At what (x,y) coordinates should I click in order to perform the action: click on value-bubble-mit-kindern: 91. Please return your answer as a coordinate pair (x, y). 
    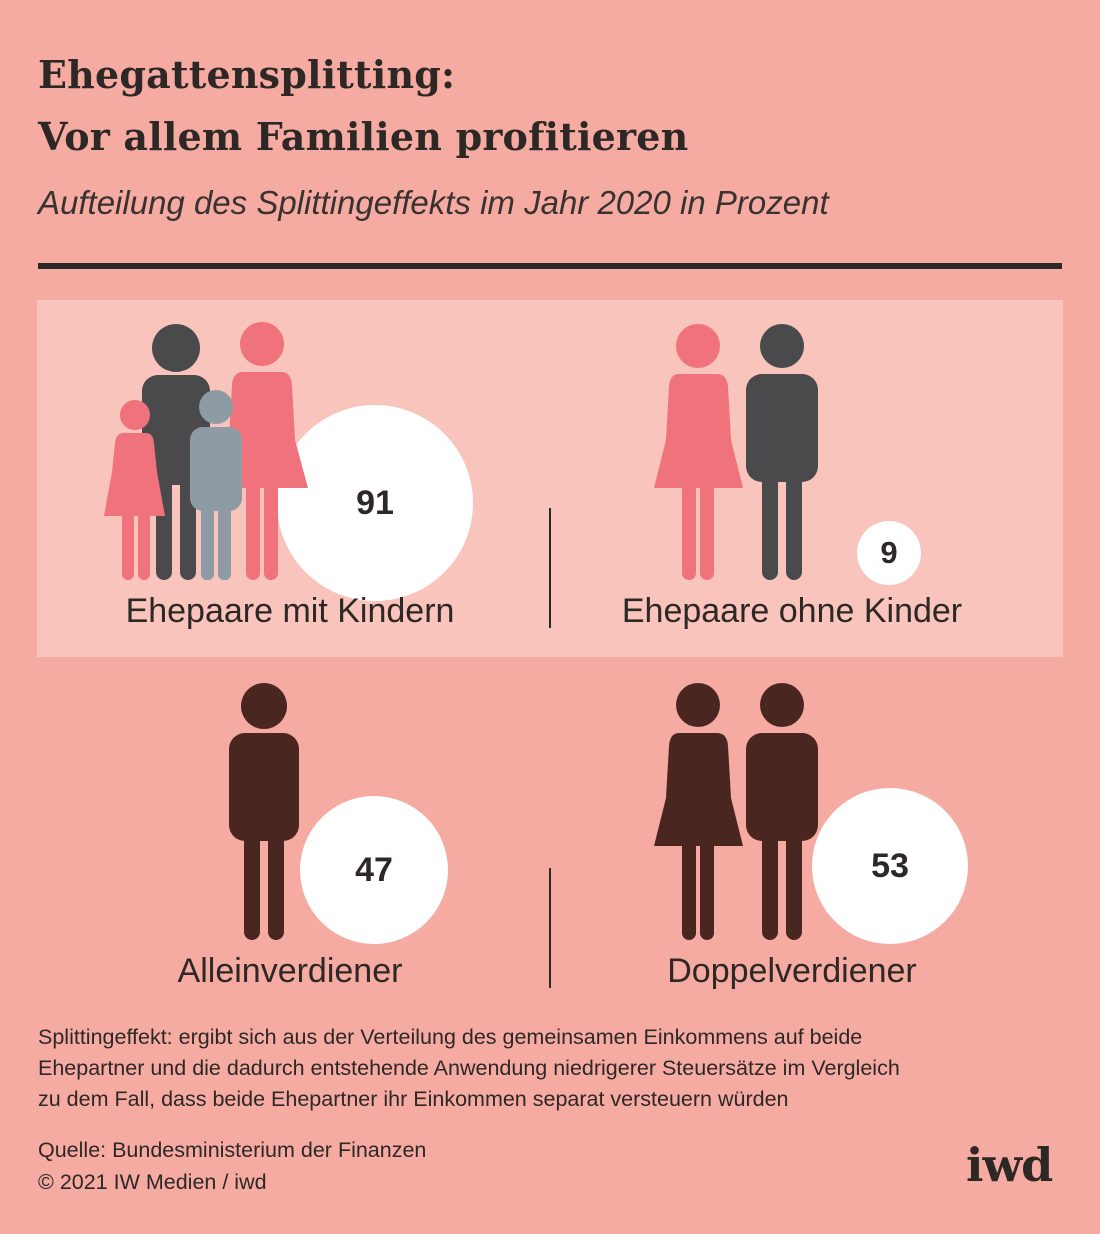
    Looking at the image, I should click on (375, 503).